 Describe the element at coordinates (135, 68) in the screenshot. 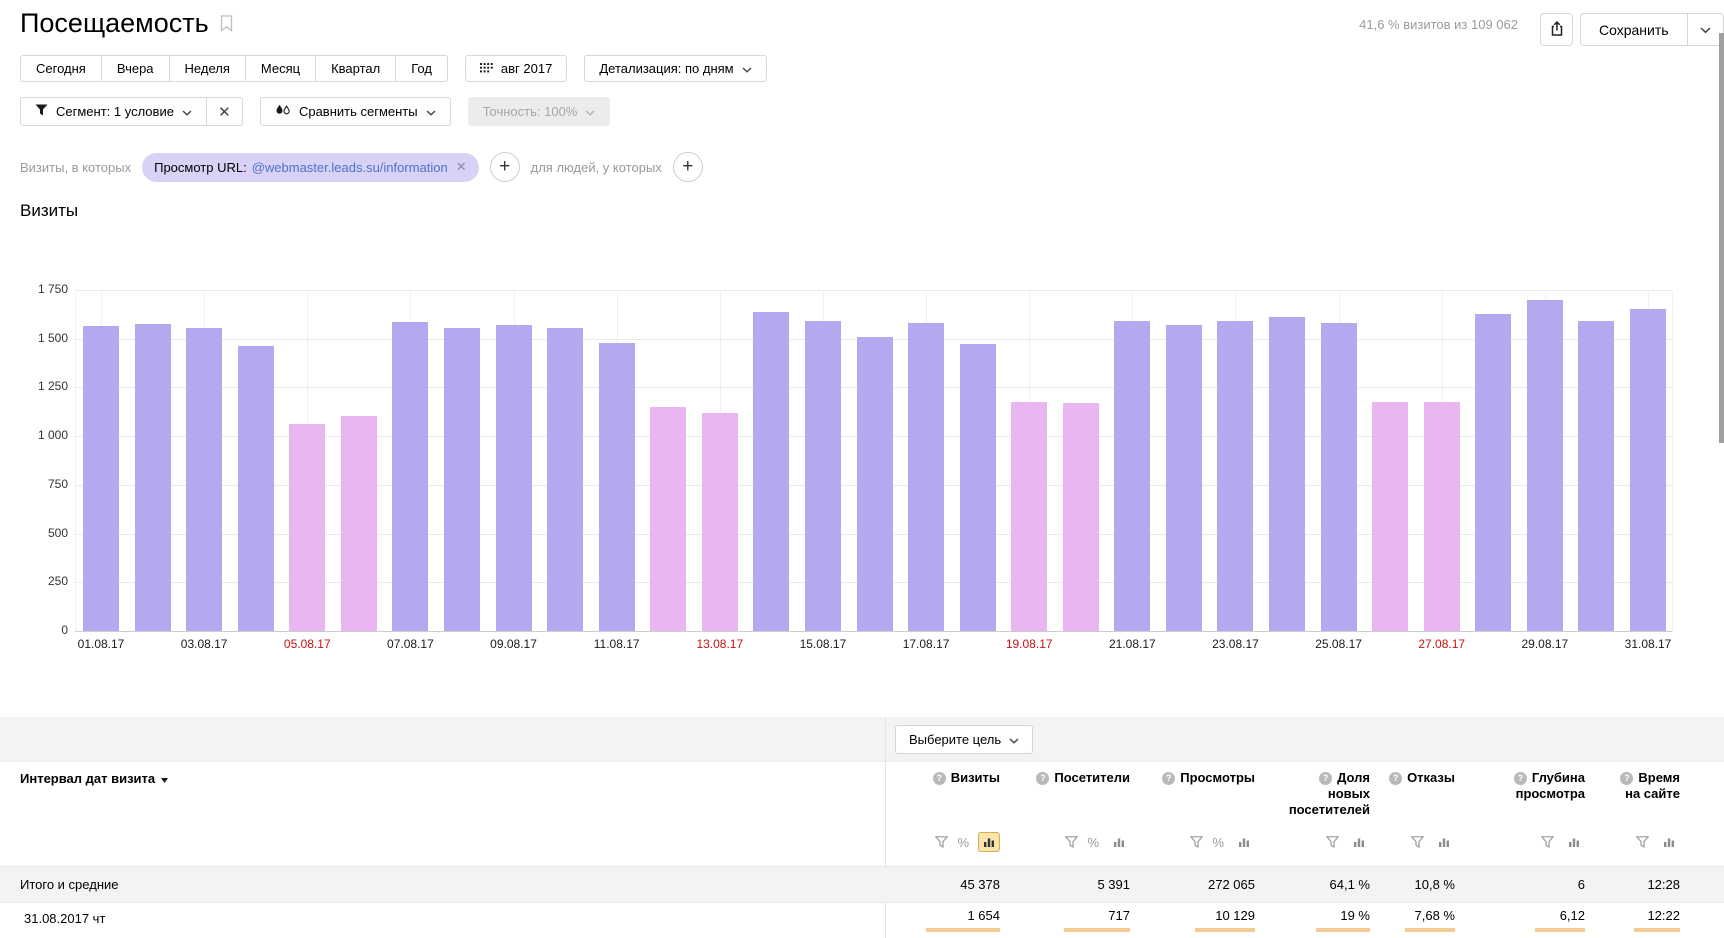

I see `period-button-1: Вчера` at that location.